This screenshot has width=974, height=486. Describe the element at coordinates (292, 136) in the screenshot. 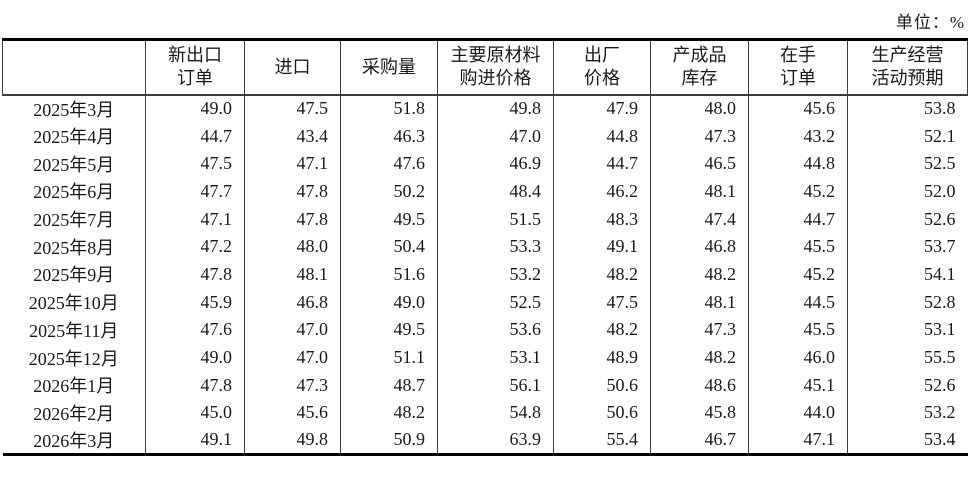

I see `value-cell: 43.4` at that location.